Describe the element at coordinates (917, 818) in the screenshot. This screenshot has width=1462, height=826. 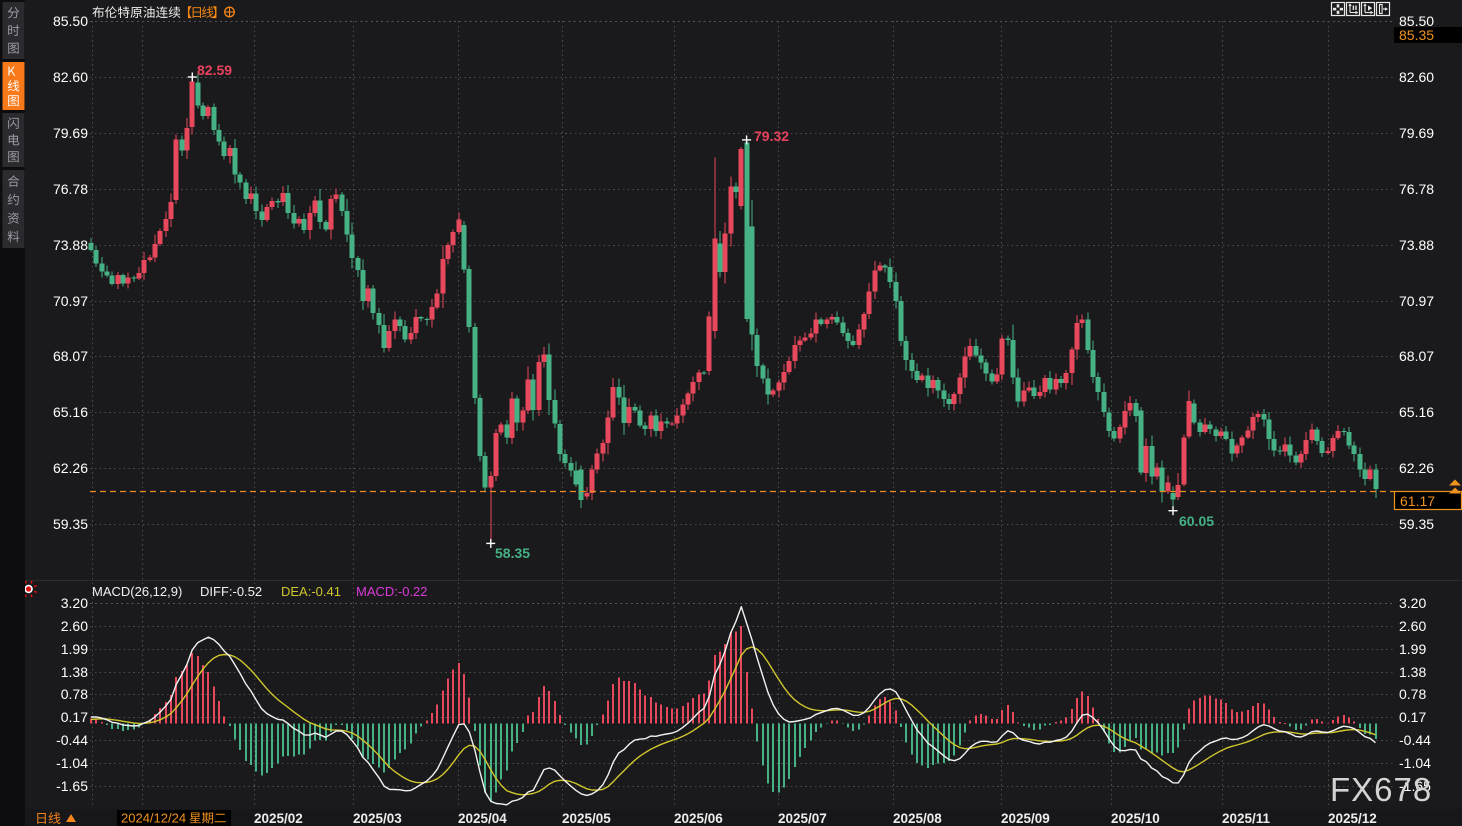
I see `svg-text: 2025/08` at that location.